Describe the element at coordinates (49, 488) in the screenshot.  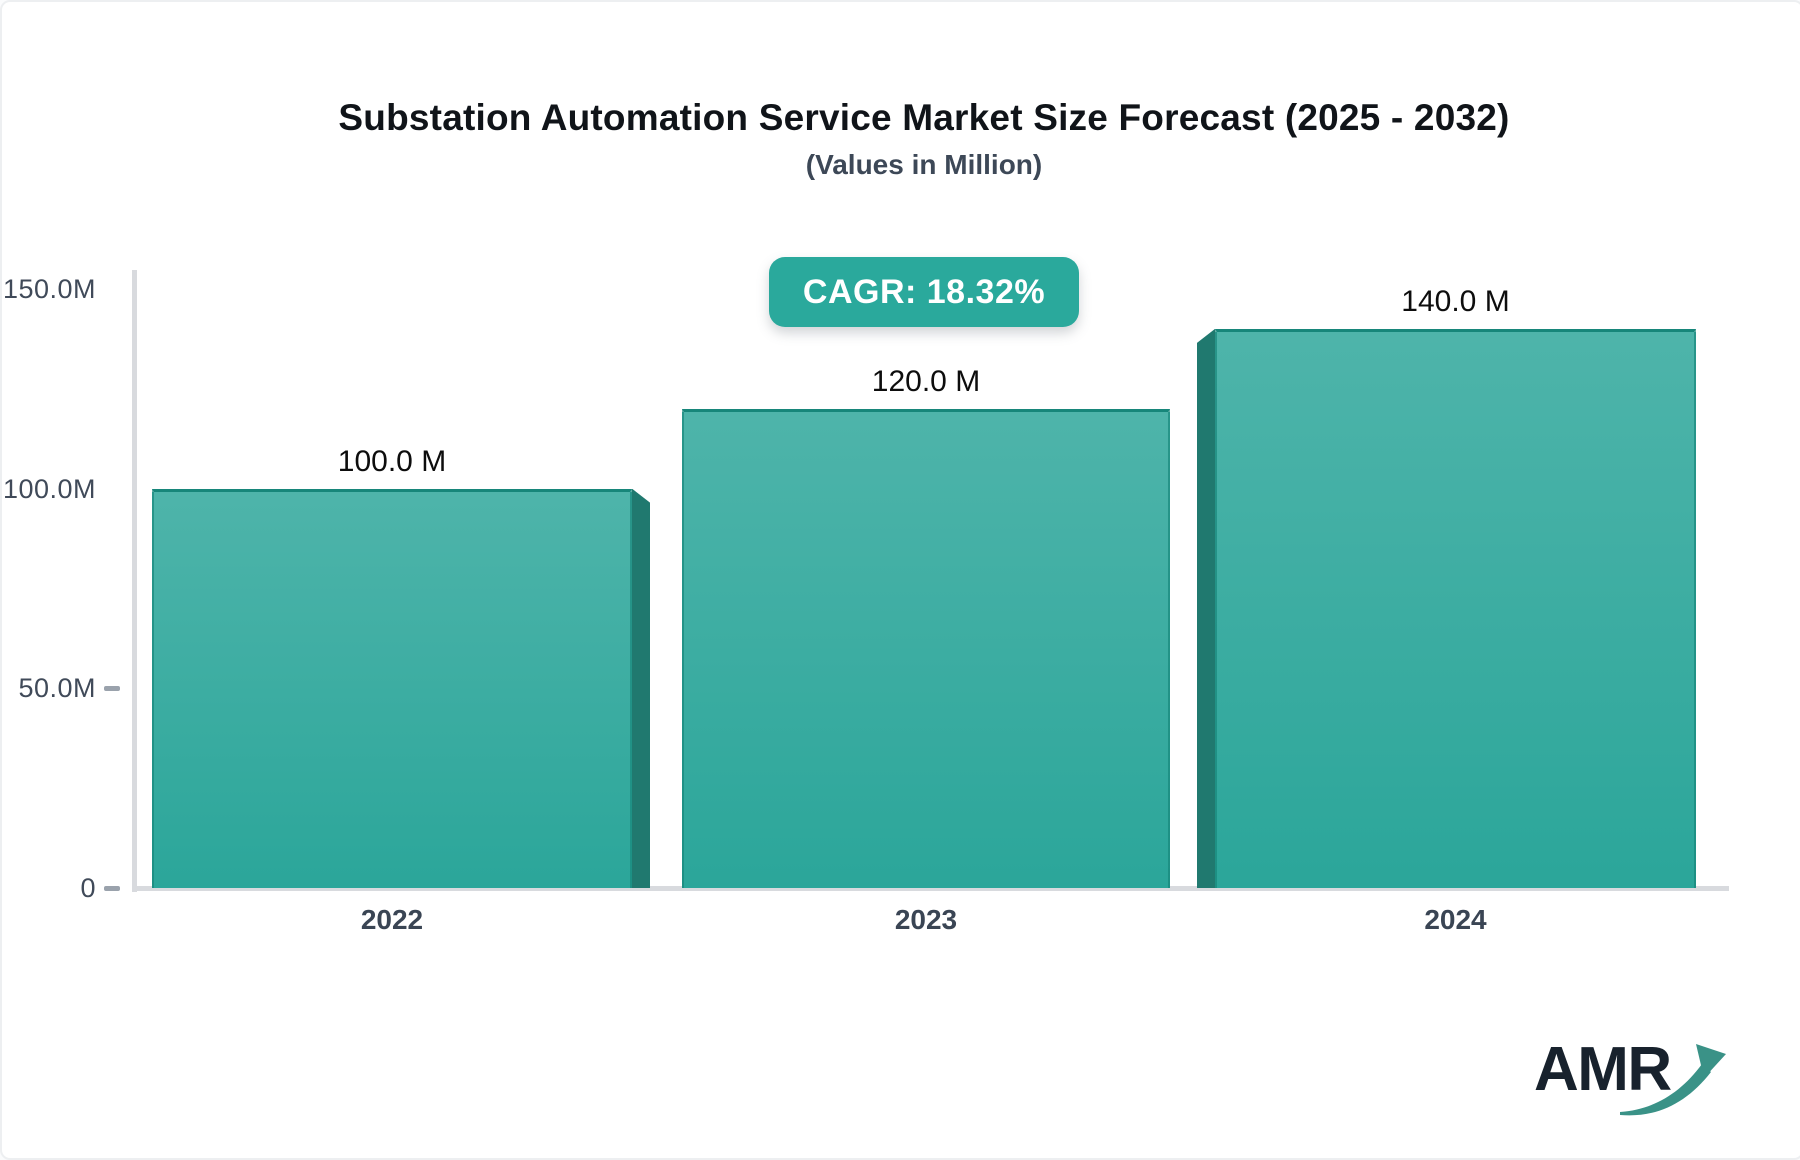
I see `y-tick-label: 100.0M` at that location.